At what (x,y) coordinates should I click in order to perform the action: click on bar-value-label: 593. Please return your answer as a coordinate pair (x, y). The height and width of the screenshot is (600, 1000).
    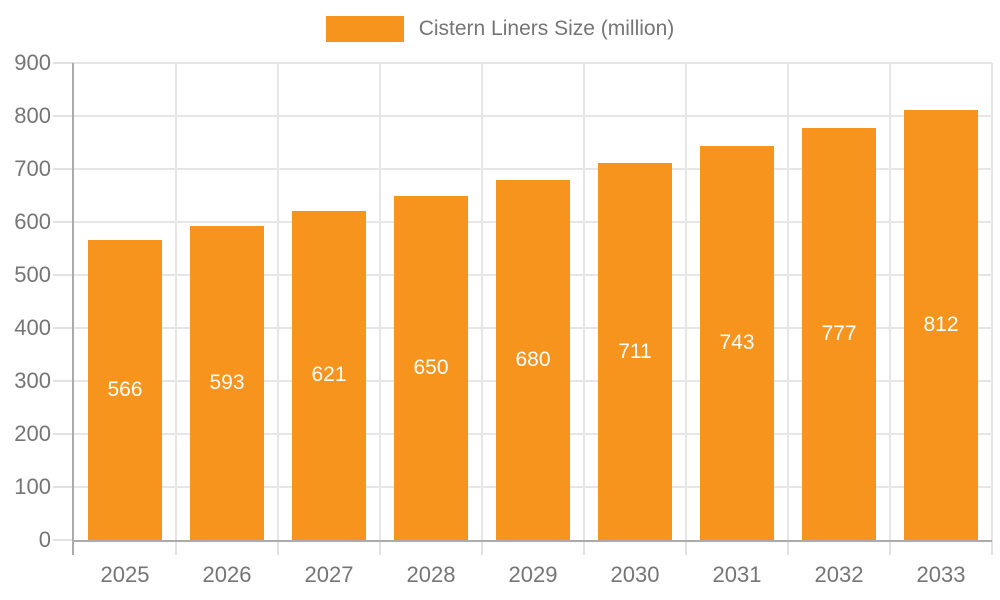
    Looking at the image, I should click on (227, 382).